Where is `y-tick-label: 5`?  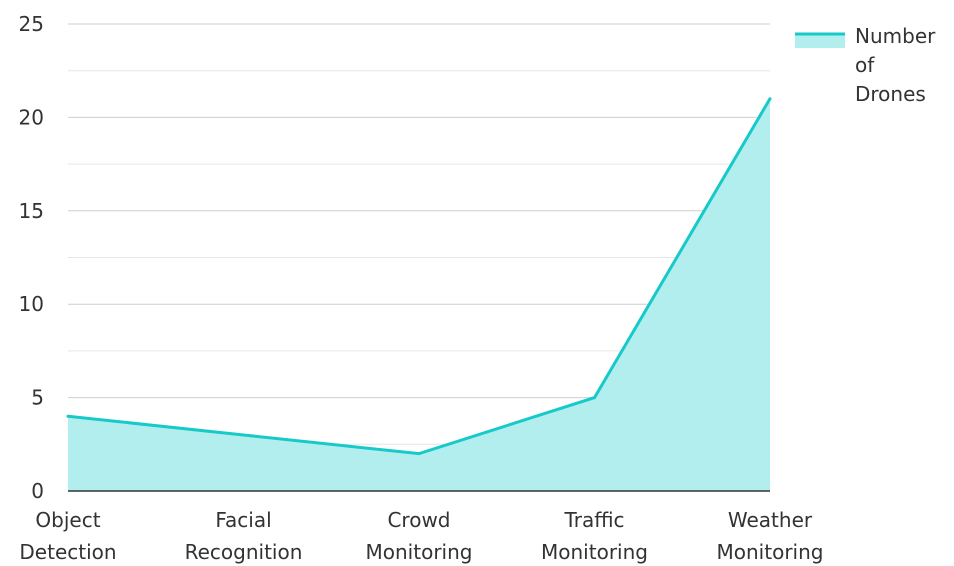 y-tick-label: 5 is located at coordinates (37, 398).